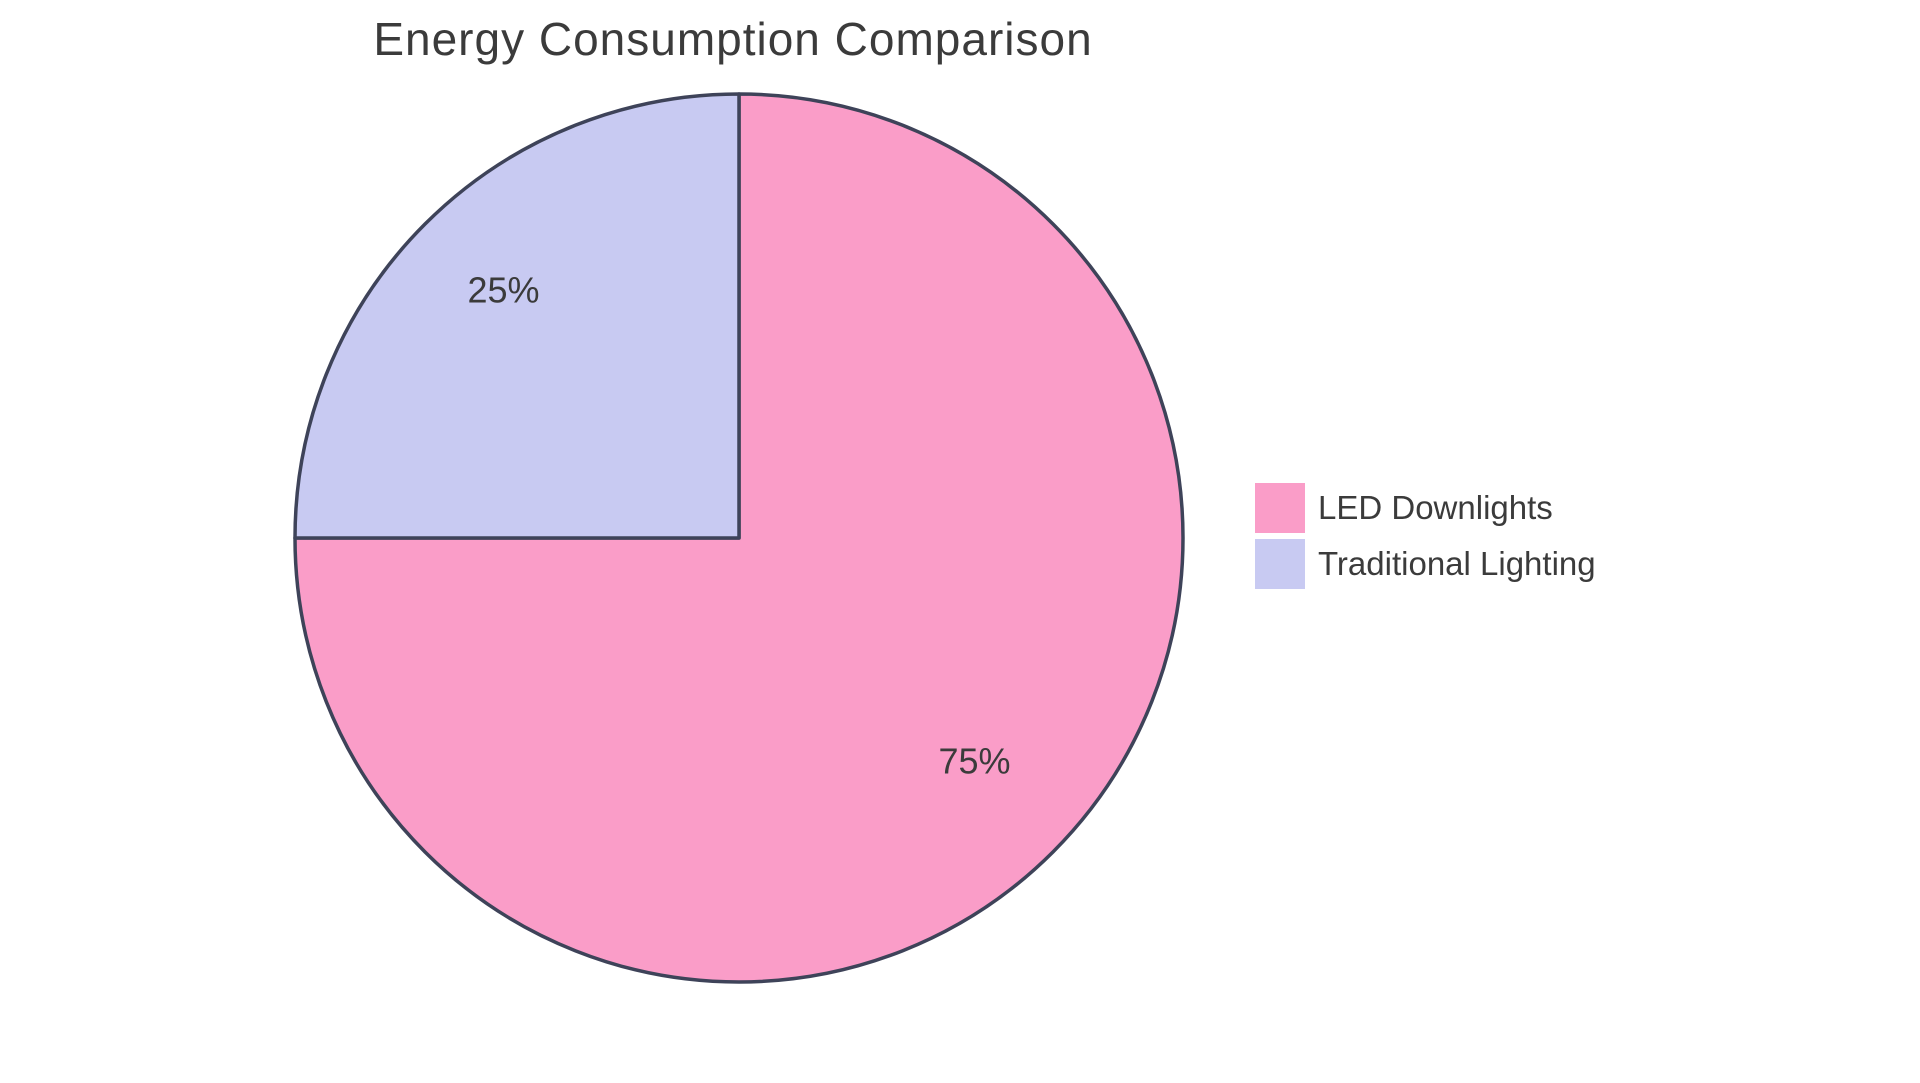 This screenshot has height=1083, width=1920. I want to click on legend-label-traditional-lighting: Traditional Lighting, so click(1457, 563).